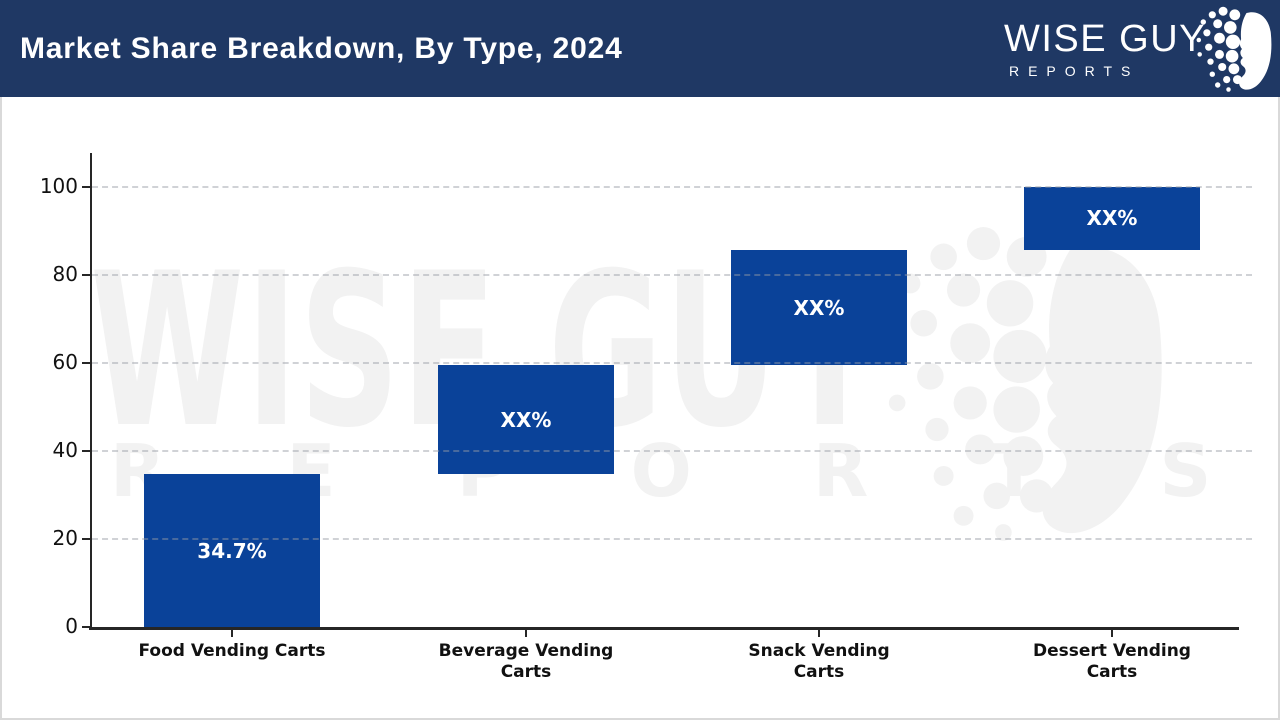  I want to click on logo-wordmark: WISE GUY, so click(1104, 38).